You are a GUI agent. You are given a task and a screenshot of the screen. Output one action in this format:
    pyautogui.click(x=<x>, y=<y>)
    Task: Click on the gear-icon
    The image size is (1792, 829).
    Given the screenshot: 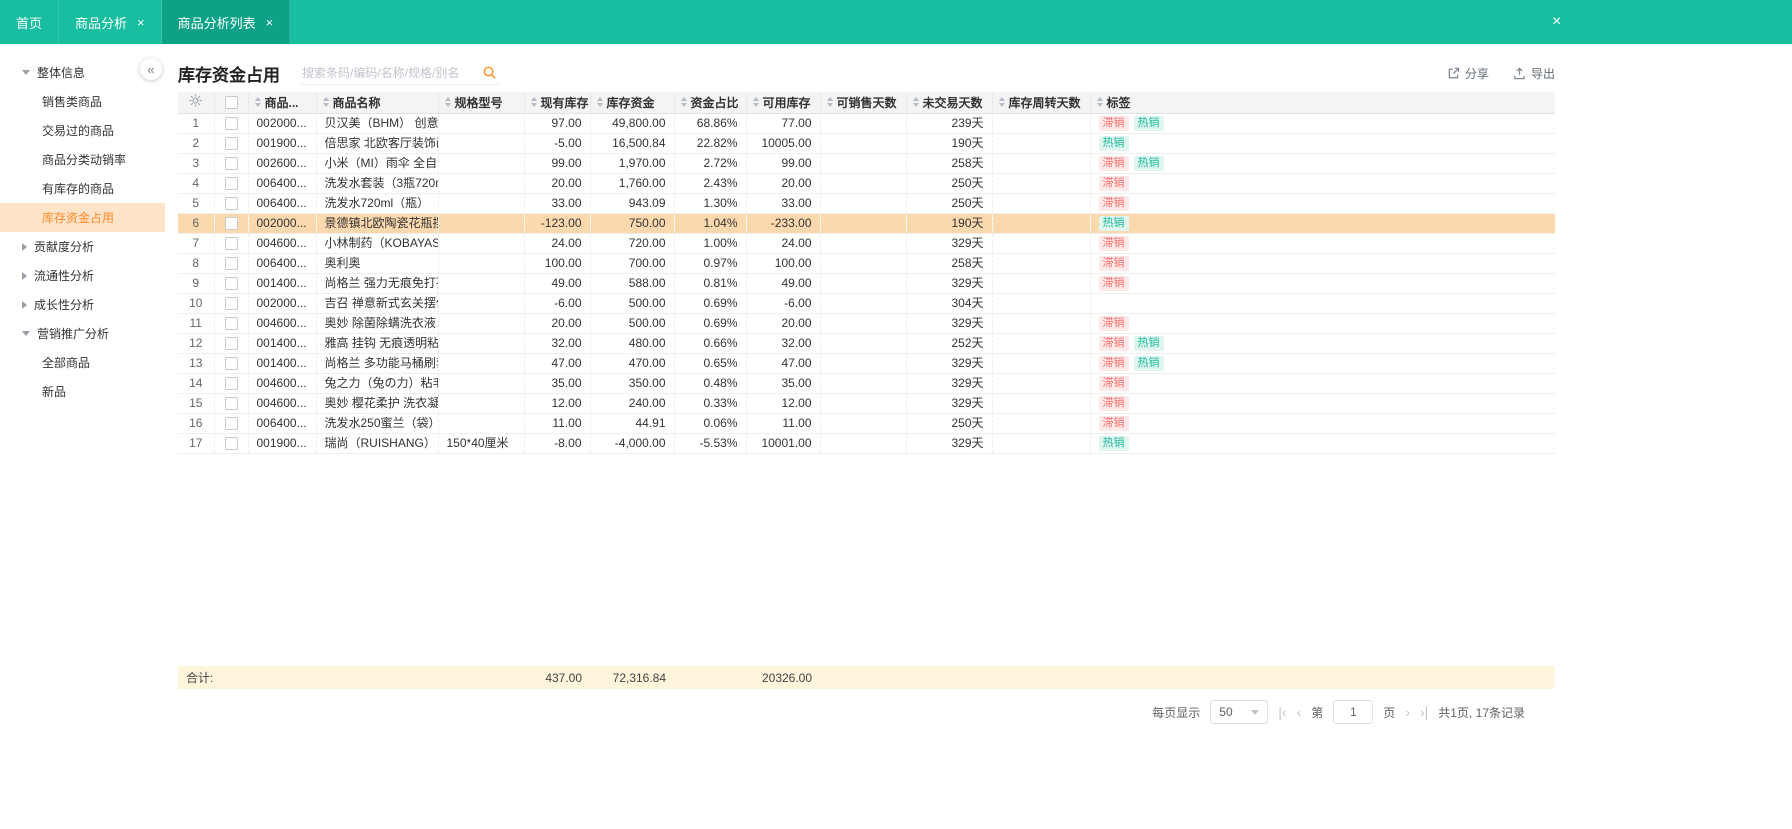 What is the action you would take?
    pyautogui.click(x=195, y=100)
    